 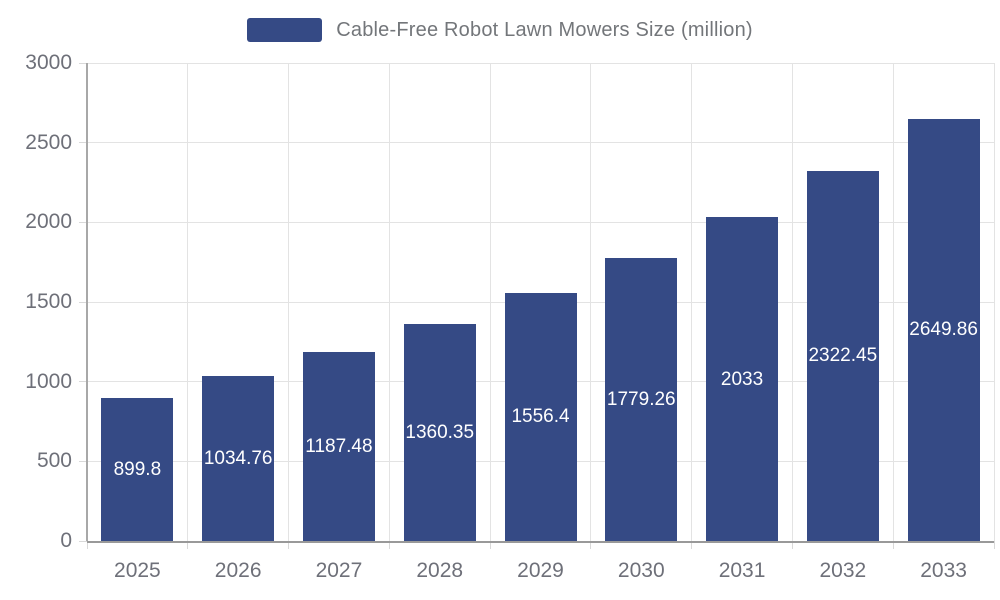 I want to click on x-axis-tick-label: 2027, so click(x=339, y=570).